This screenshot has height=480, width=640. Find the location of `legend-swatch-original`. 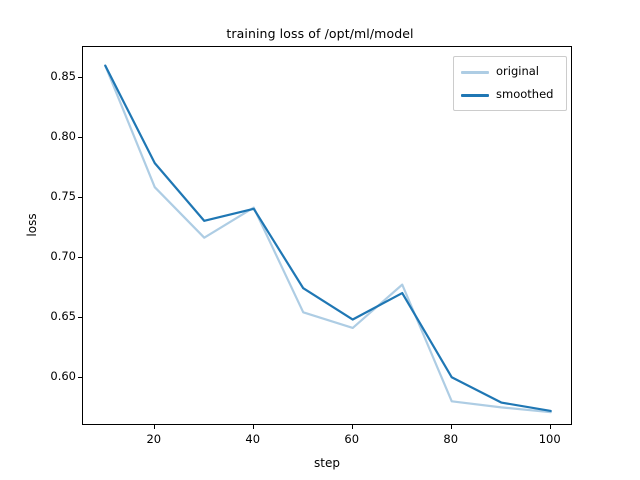

legend-swatch-original is located at coordinates (475, 72).